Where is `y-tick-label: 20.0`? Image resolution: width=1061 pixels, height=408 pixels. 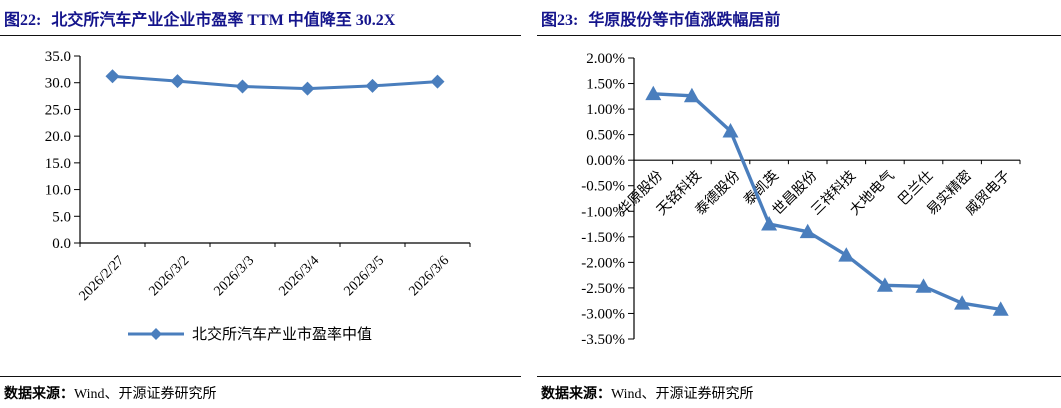 y-tick-label: 20.0 is located at coordinates (58, 137).